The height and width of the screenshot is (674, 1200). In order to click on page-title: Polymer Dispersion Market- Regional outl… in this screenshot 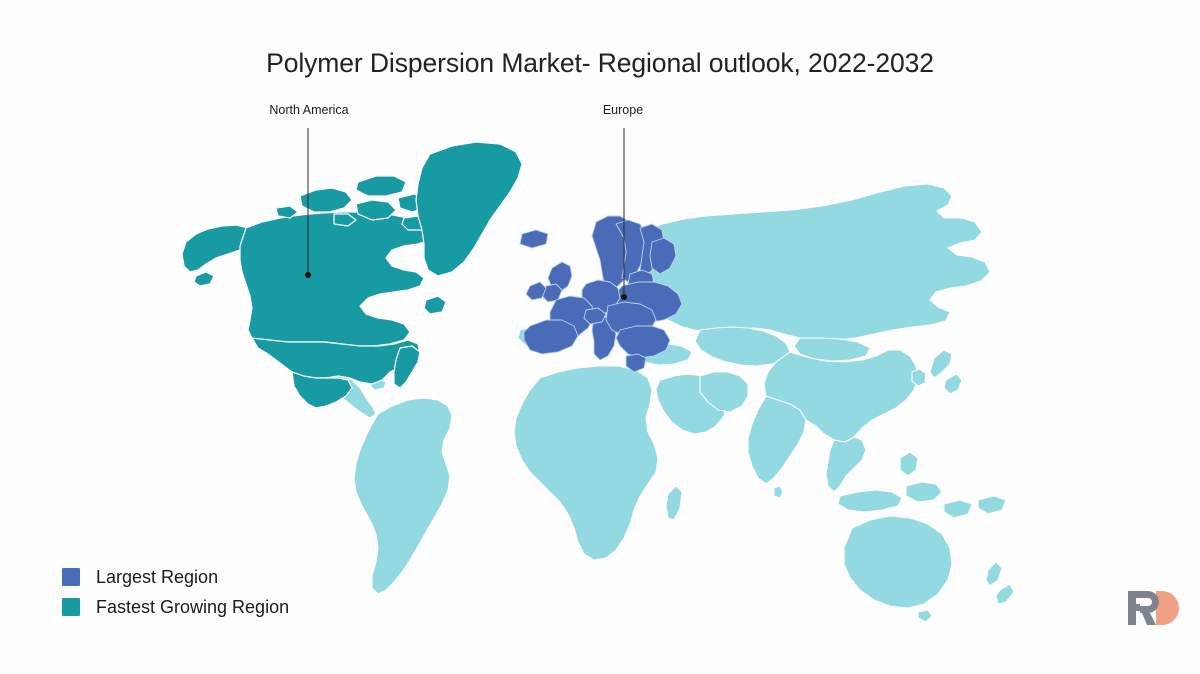, I will do `click(600, 63)`.